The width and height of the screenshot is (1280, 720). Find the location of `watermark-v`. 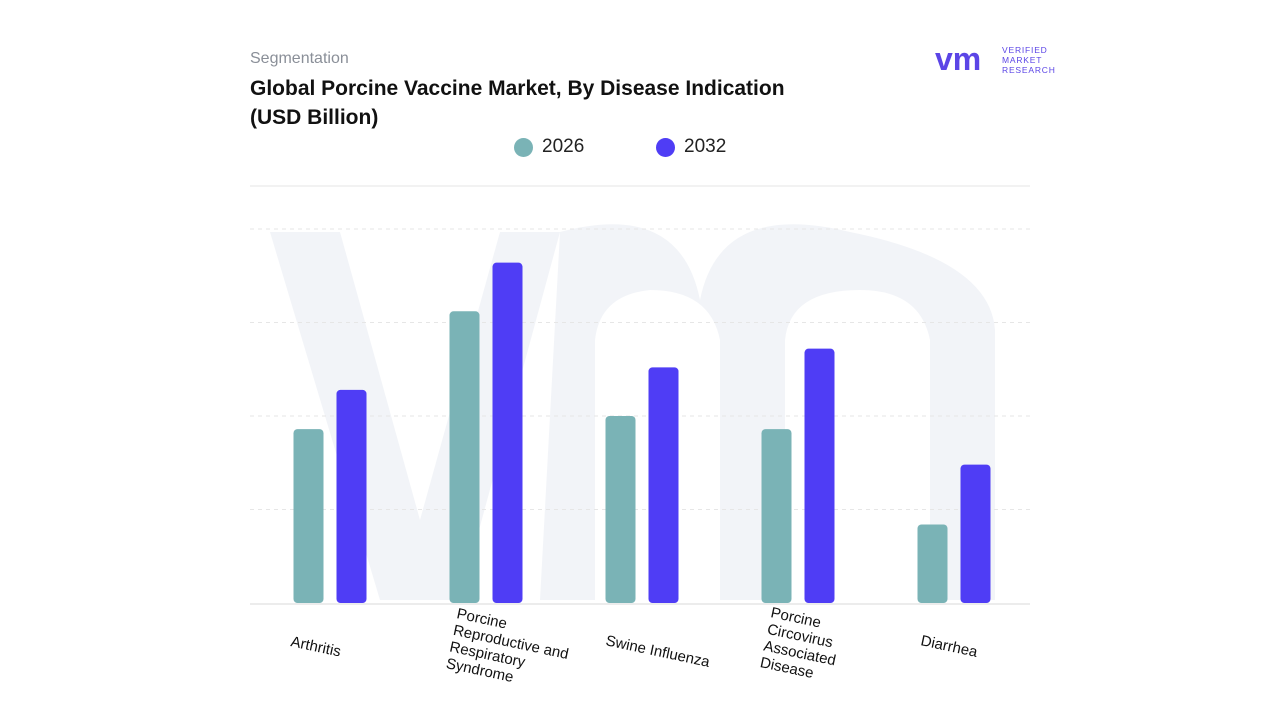

watermark-v is located at coordinates (415, 416).